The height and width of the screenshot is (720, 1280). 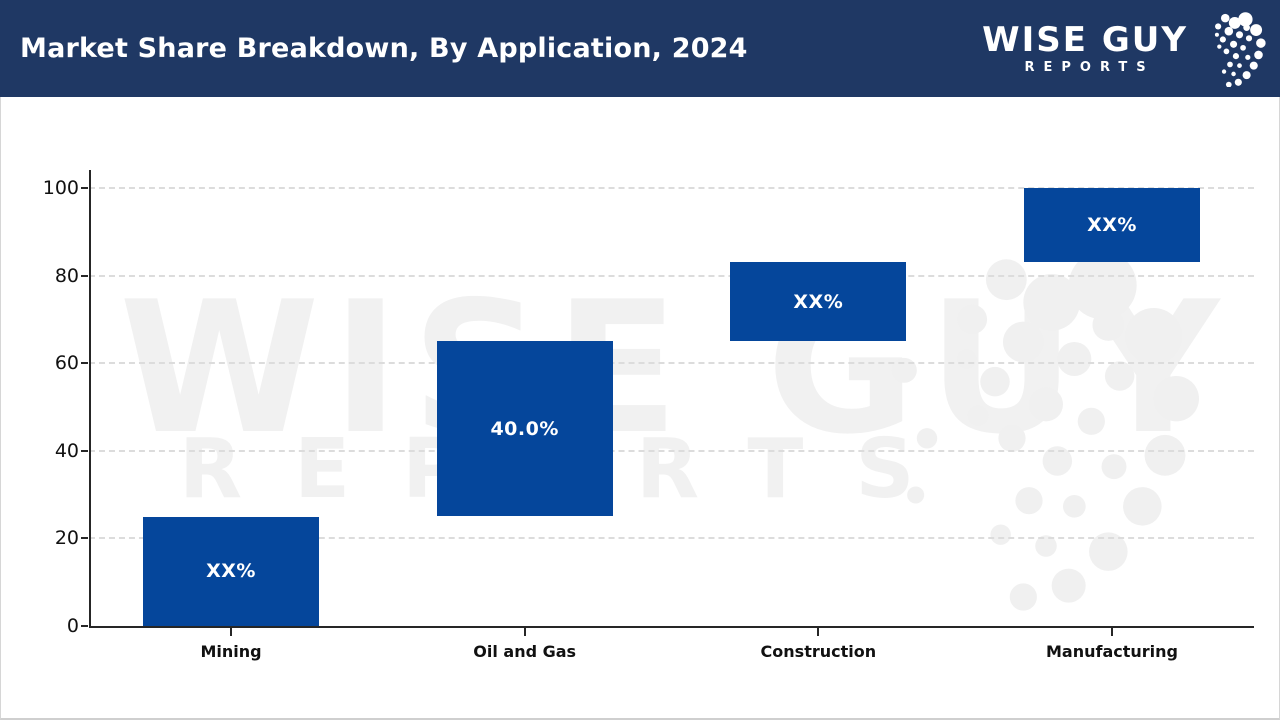 What do you see at coordinates (231, 651) in the screenshot?
I see `x-category-label: Mining` at bounding box center [231, 651].